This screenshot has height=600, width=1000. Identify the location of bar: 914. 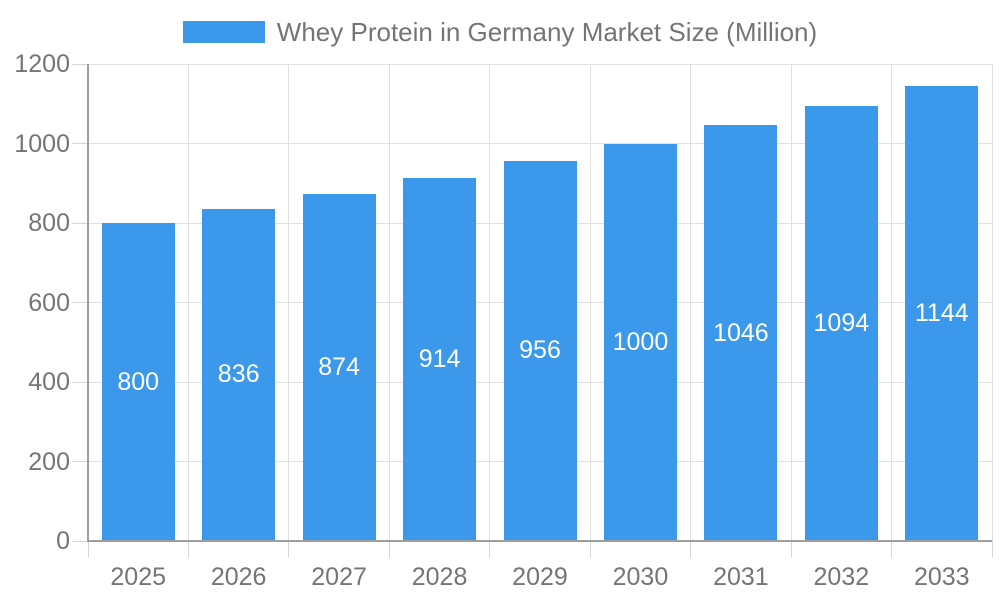
(440, 359).